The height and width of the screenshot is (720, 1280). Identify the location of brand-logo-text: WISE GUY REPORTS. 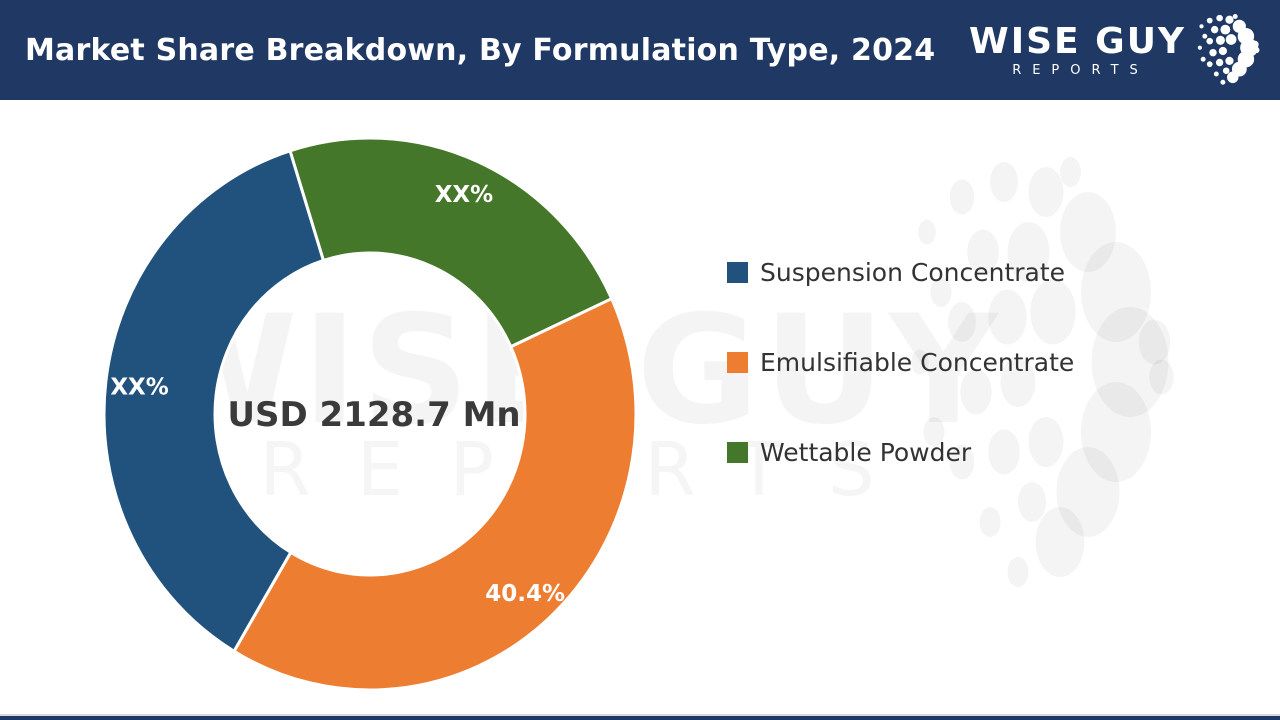
(1077, 51).